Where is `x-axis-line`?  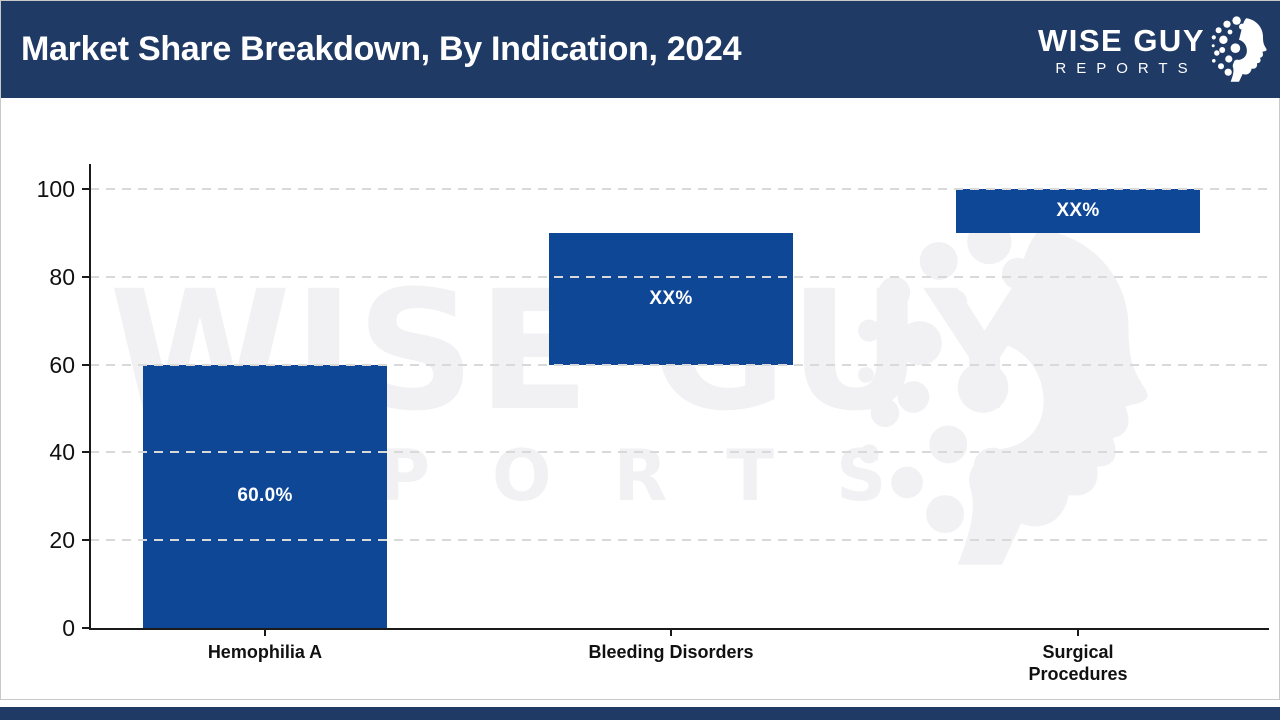 x-axis-line is located at coordinates (679, 629).